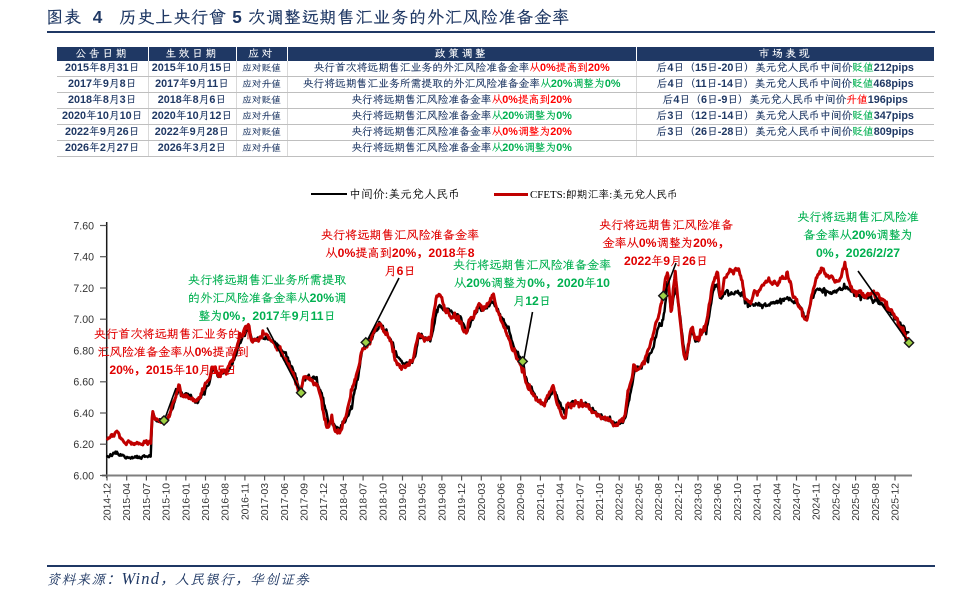 The height and width of the screenshot is (610, 972). What do you see at coordinates (856, 502) in the screenshot?
I see `svg-text: 2025-05` at bounding box center [856, 502].